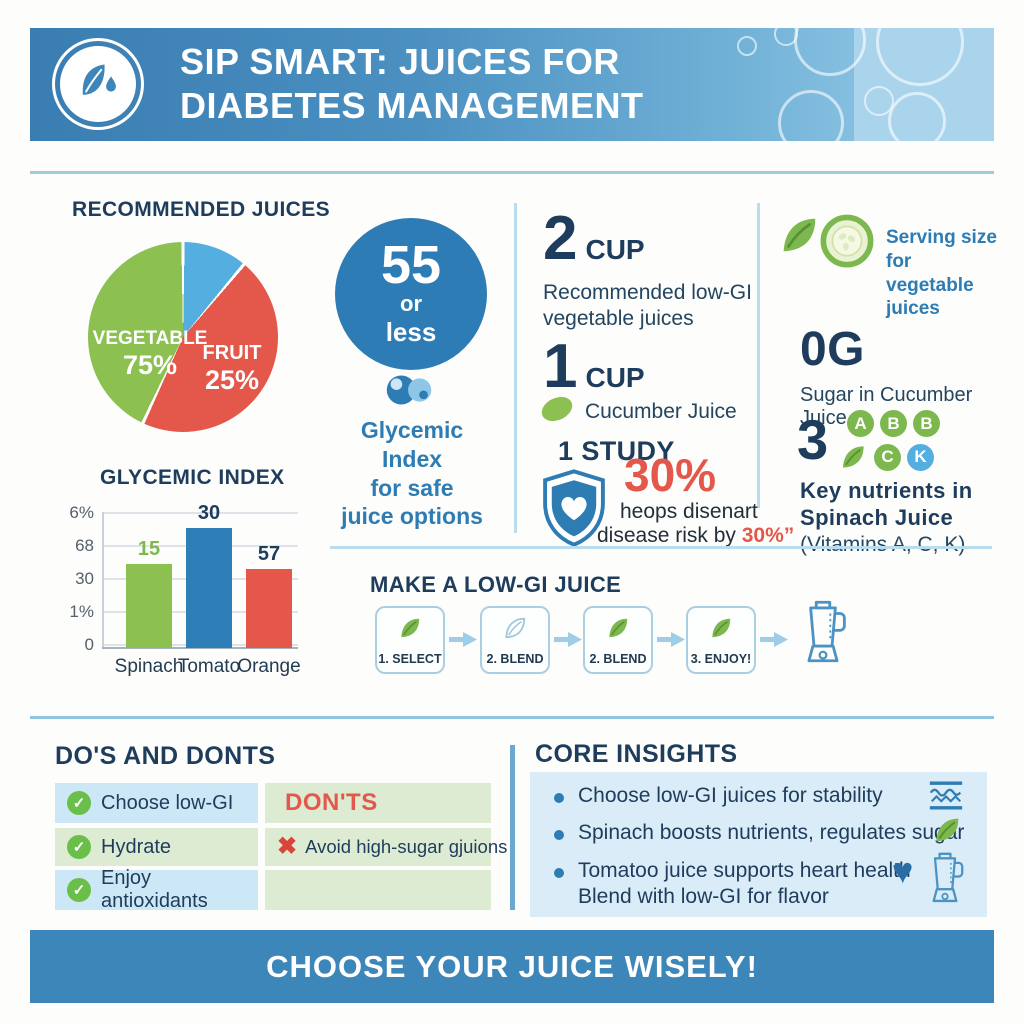 The height and width of the screenshot is (1024, 1024). What do you see at coordinates (832, 349) in the screenshot?
I see `sugar-value: 0G` at bounding box center [832, 349].